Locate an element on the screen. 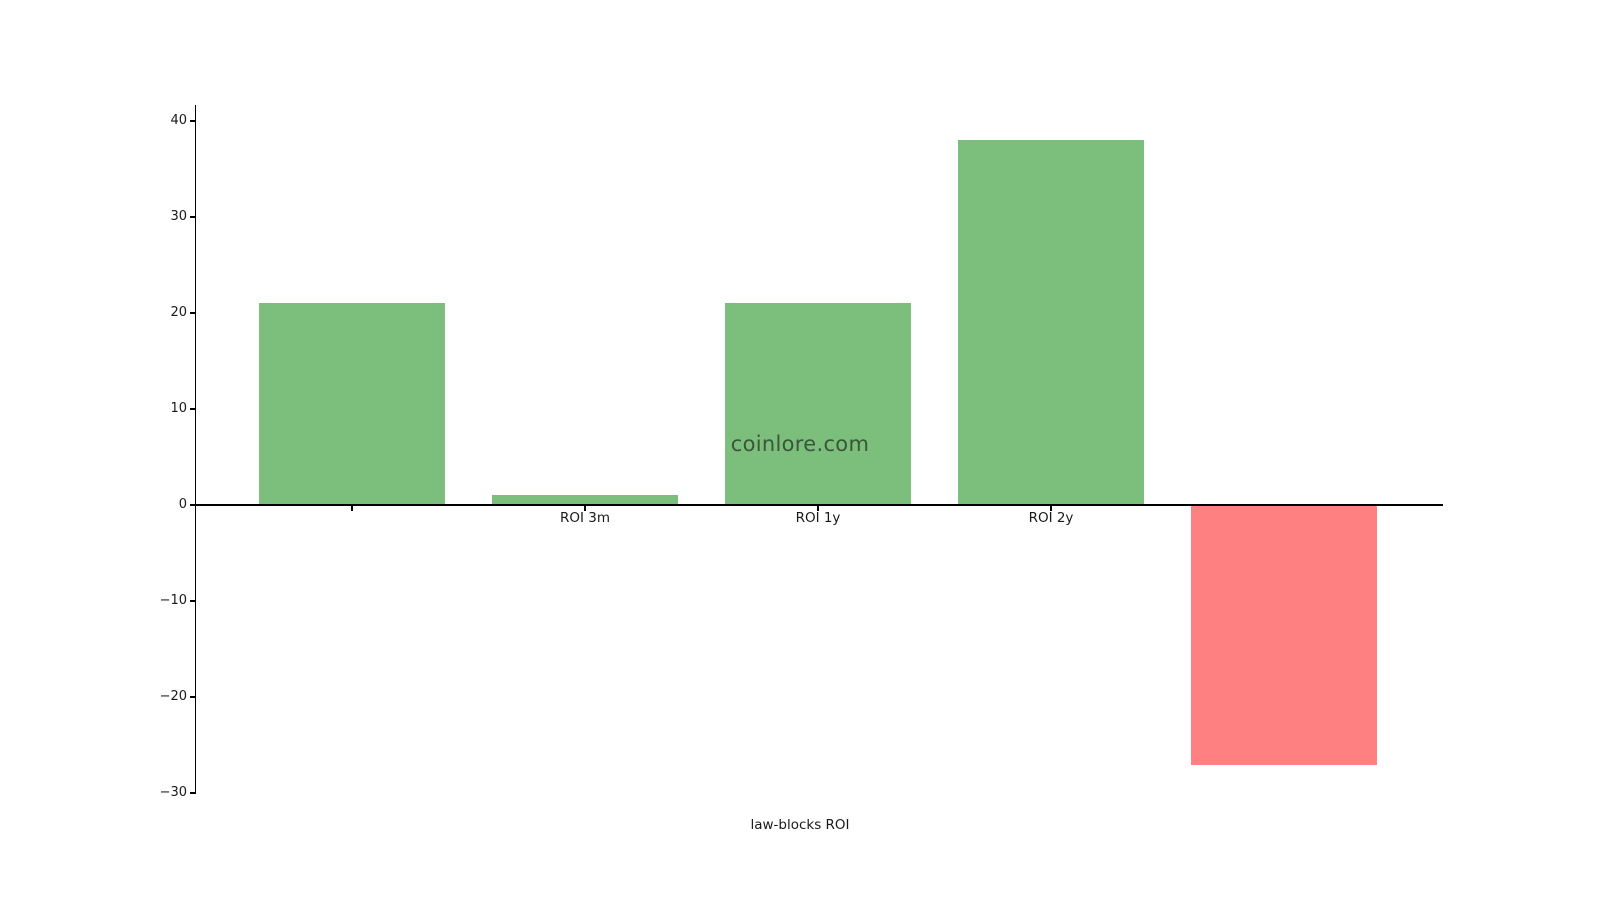  watermark: coinlore.com is located at coordinates (800, 444).